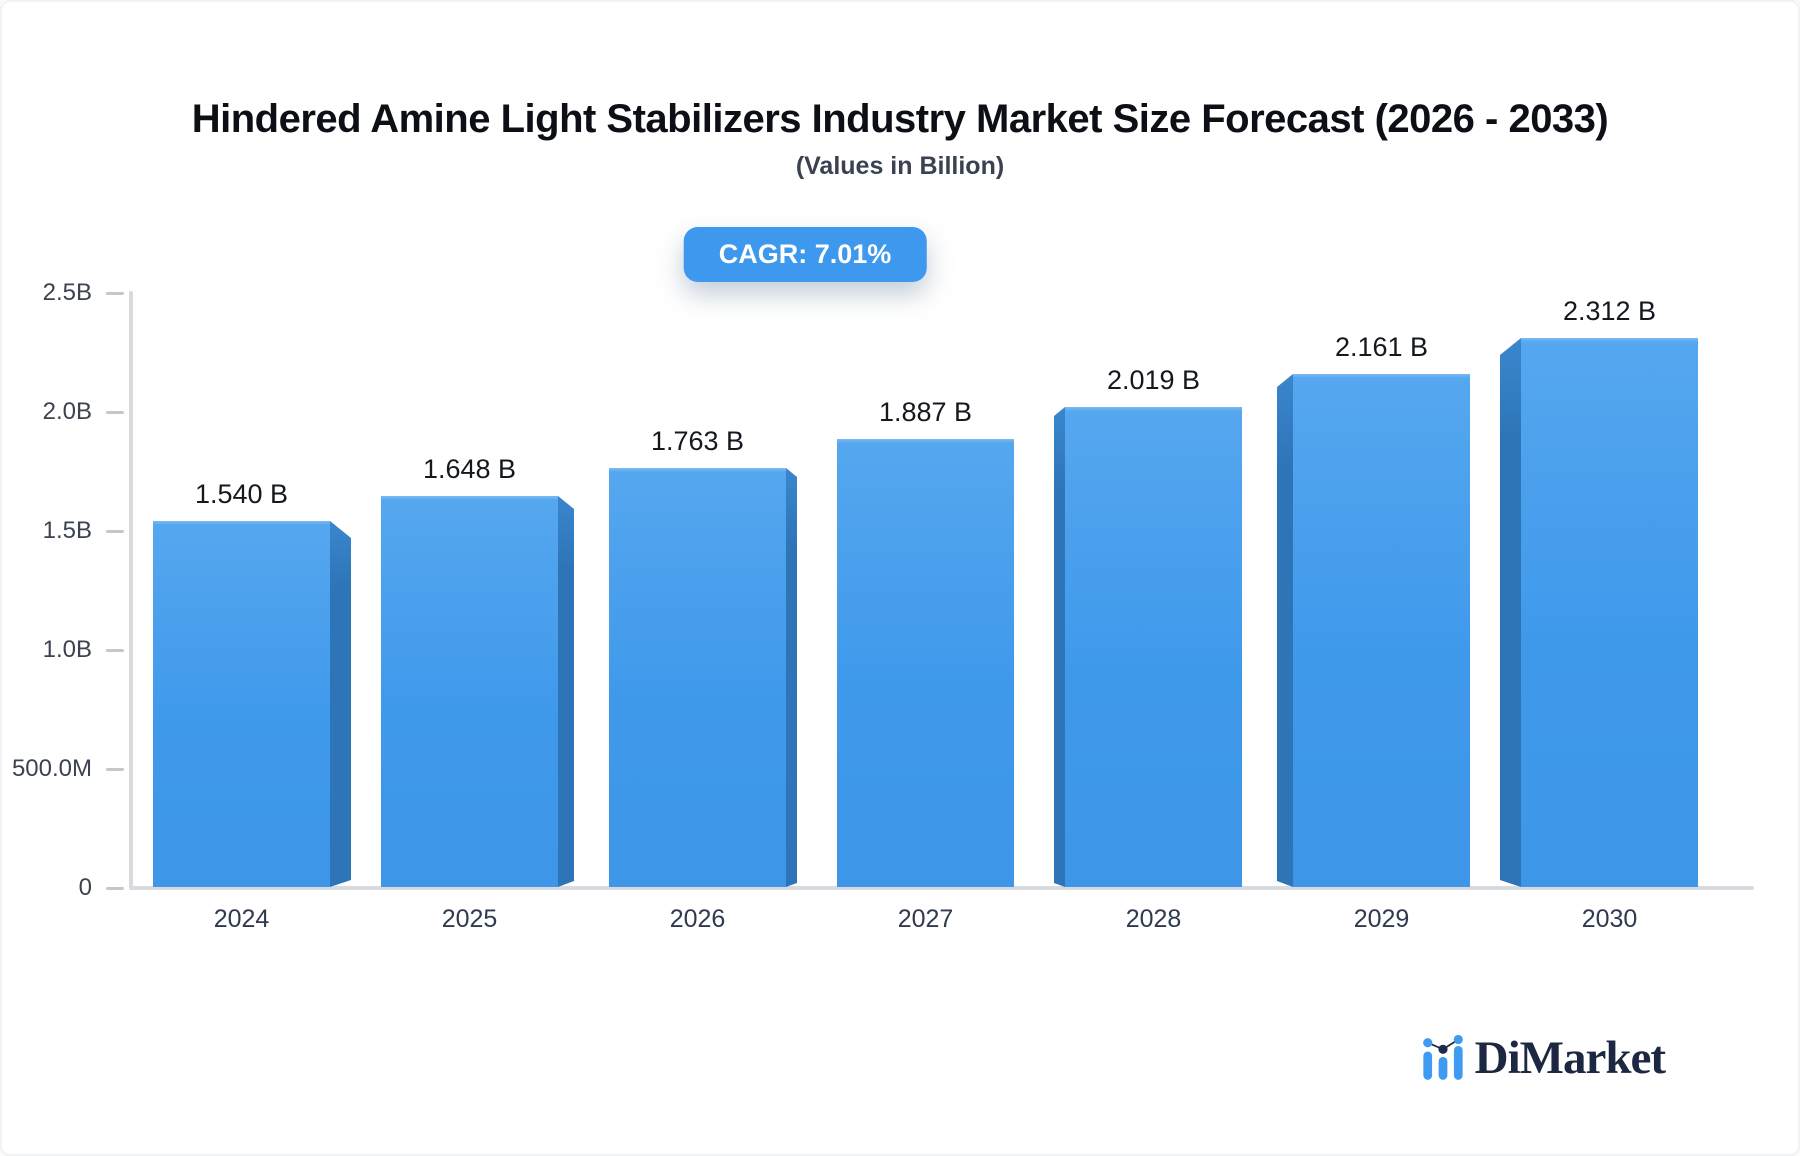  Describe the element at coordinates (67, 649) in the screenshot. I see `y-axis-tick-label: 1.0B` at that location.